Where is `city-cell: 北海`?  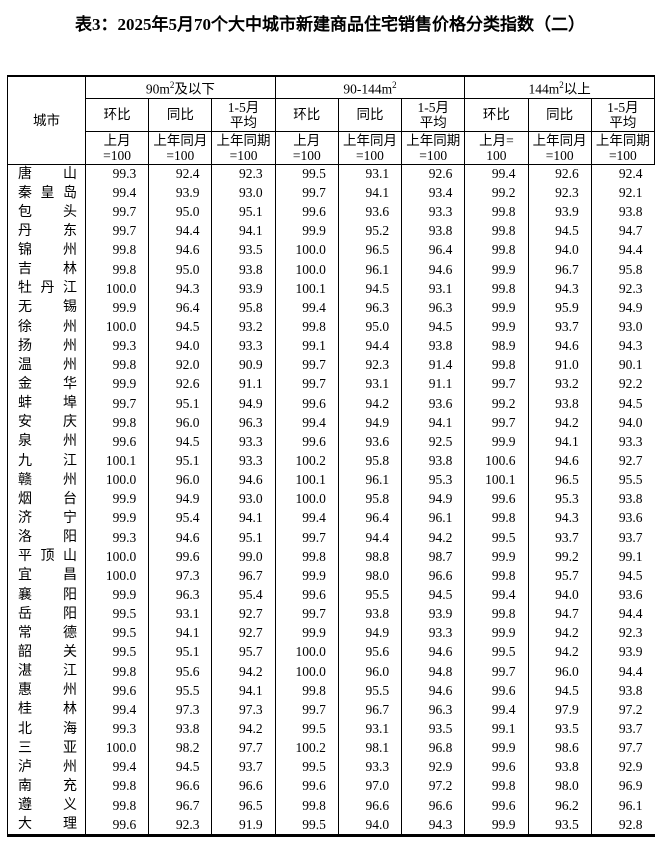 city-cell: 北海 is located at coordinates (46, 729).